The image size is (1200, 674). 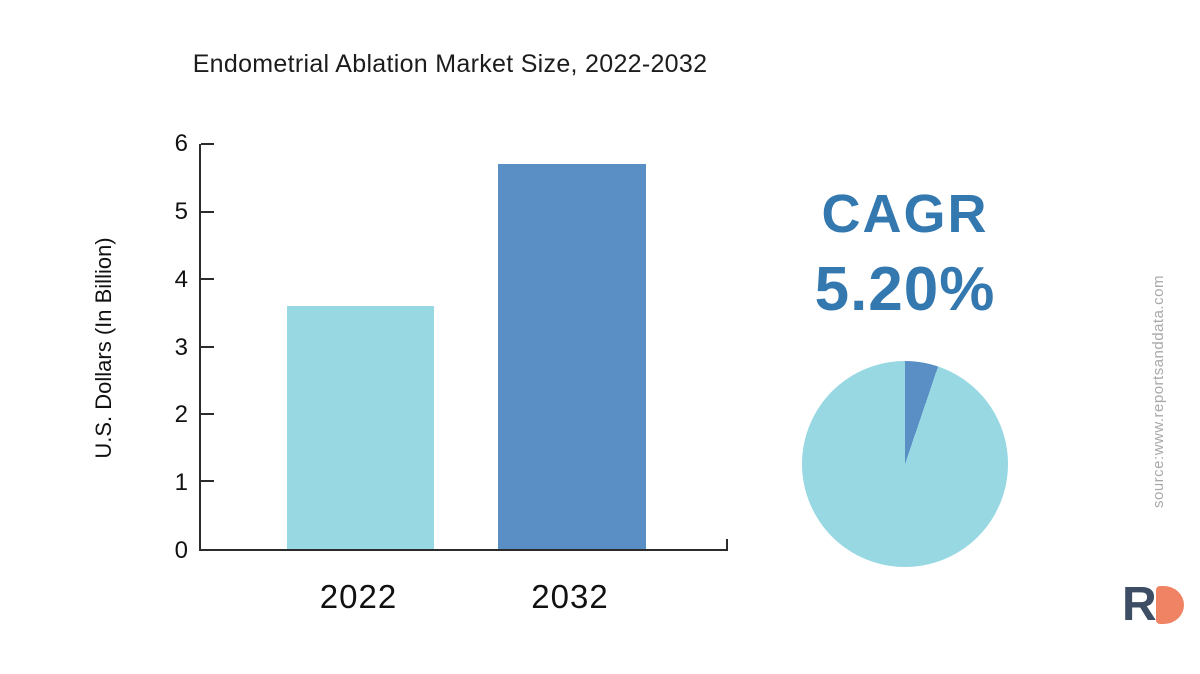 What do you see at coordinates (905, 214) in the screenshot?
I see `cagr-label: CAGR` at bounding box center [905, 214].